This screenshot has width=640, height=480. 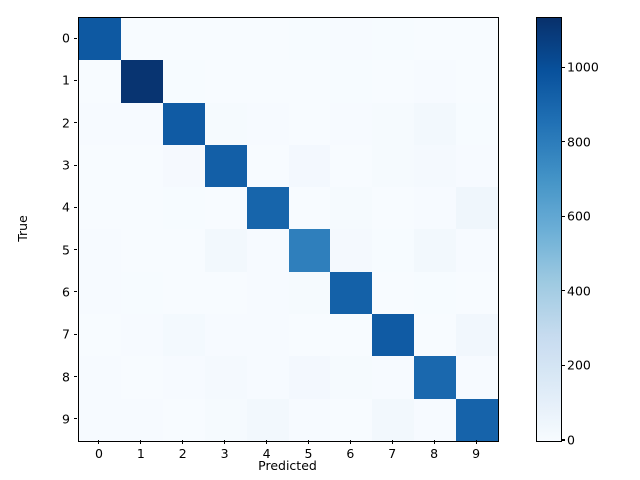 I want to click on colorbar-tick-label: 400, so click(x=579, y=291).